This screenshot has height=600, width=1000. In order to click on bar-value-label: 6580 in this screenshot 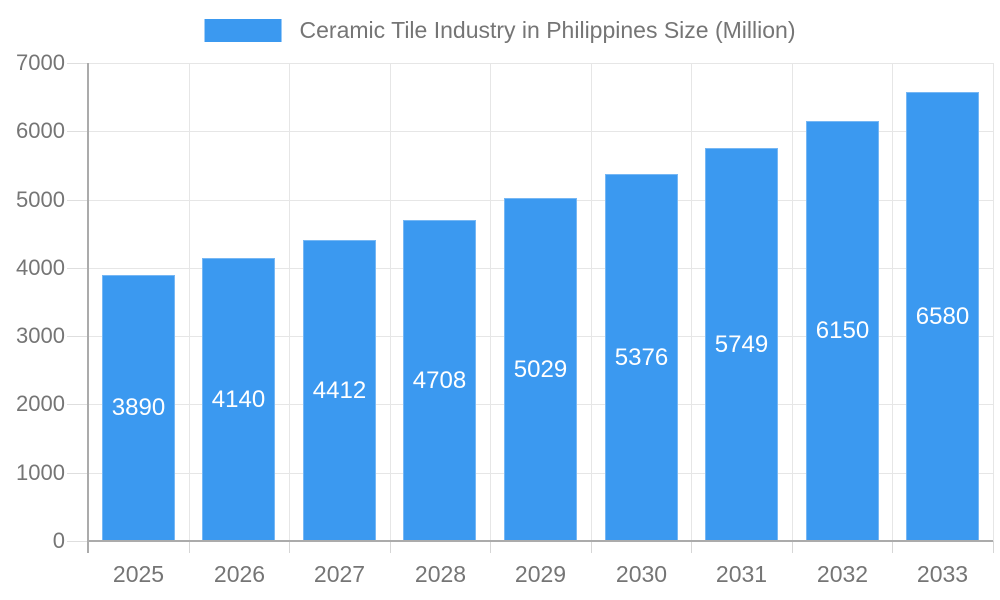, I will do `click(942, 316)`.